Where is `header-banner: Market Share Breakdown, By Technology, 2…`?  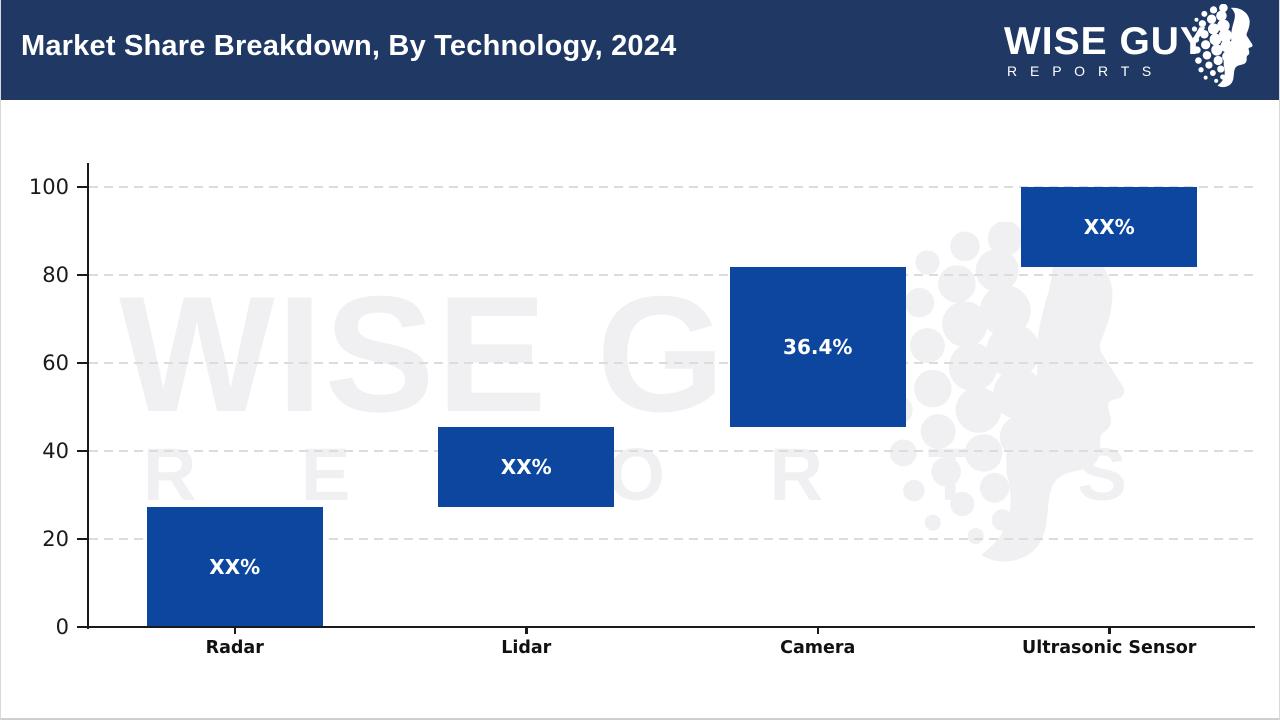 header-banner: Market Share Breakdown, By Technology, 2… is located at coordinates (640, 50).